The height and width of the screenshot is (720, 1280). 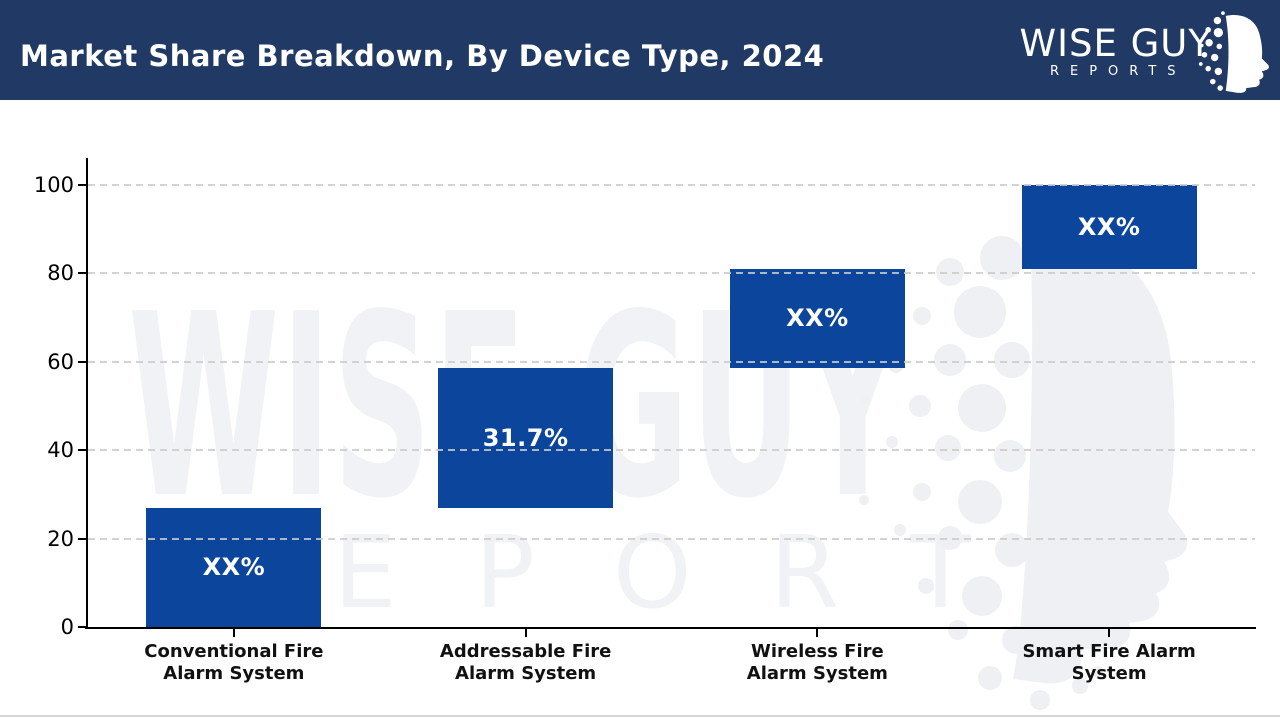 I want to click on bar-segment: 31.7%, so click(x=526, y=437).